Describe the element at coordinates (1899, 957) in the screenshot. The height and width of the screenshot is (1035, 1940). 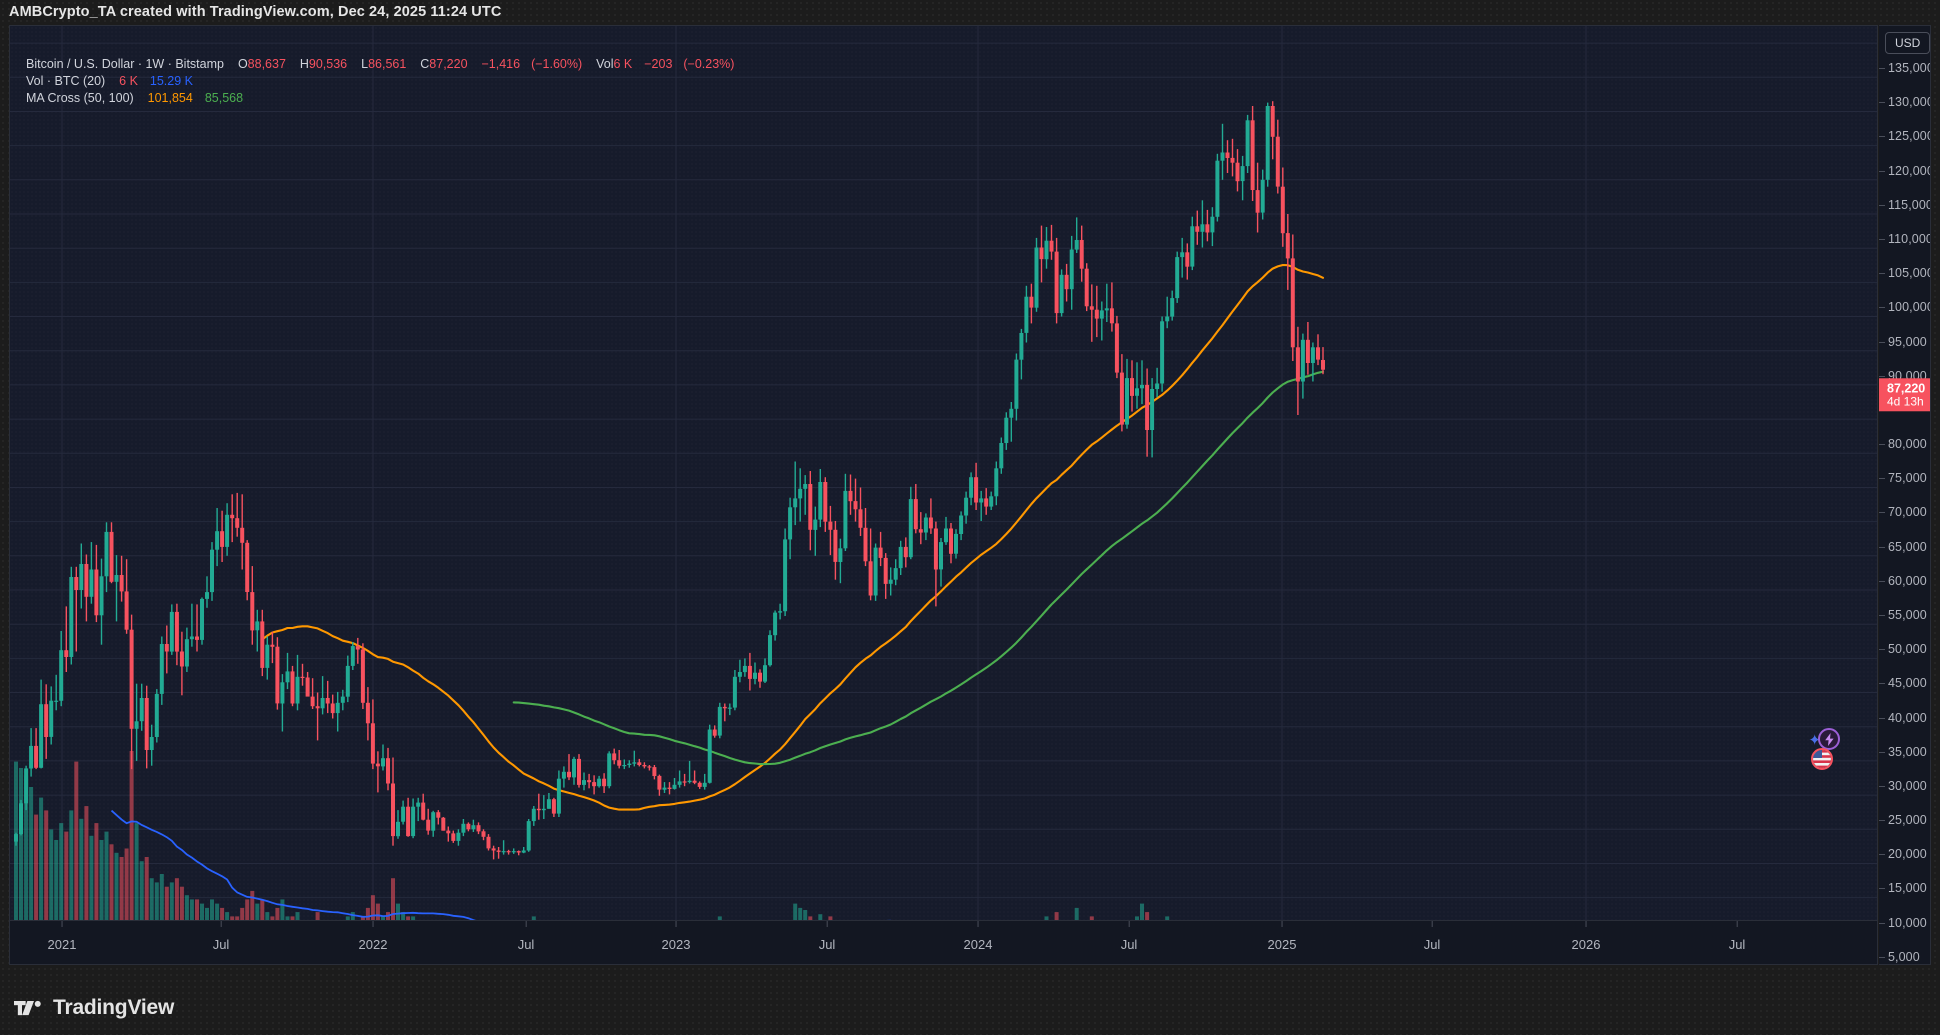
I see `price-tick: 5,000` at that location.